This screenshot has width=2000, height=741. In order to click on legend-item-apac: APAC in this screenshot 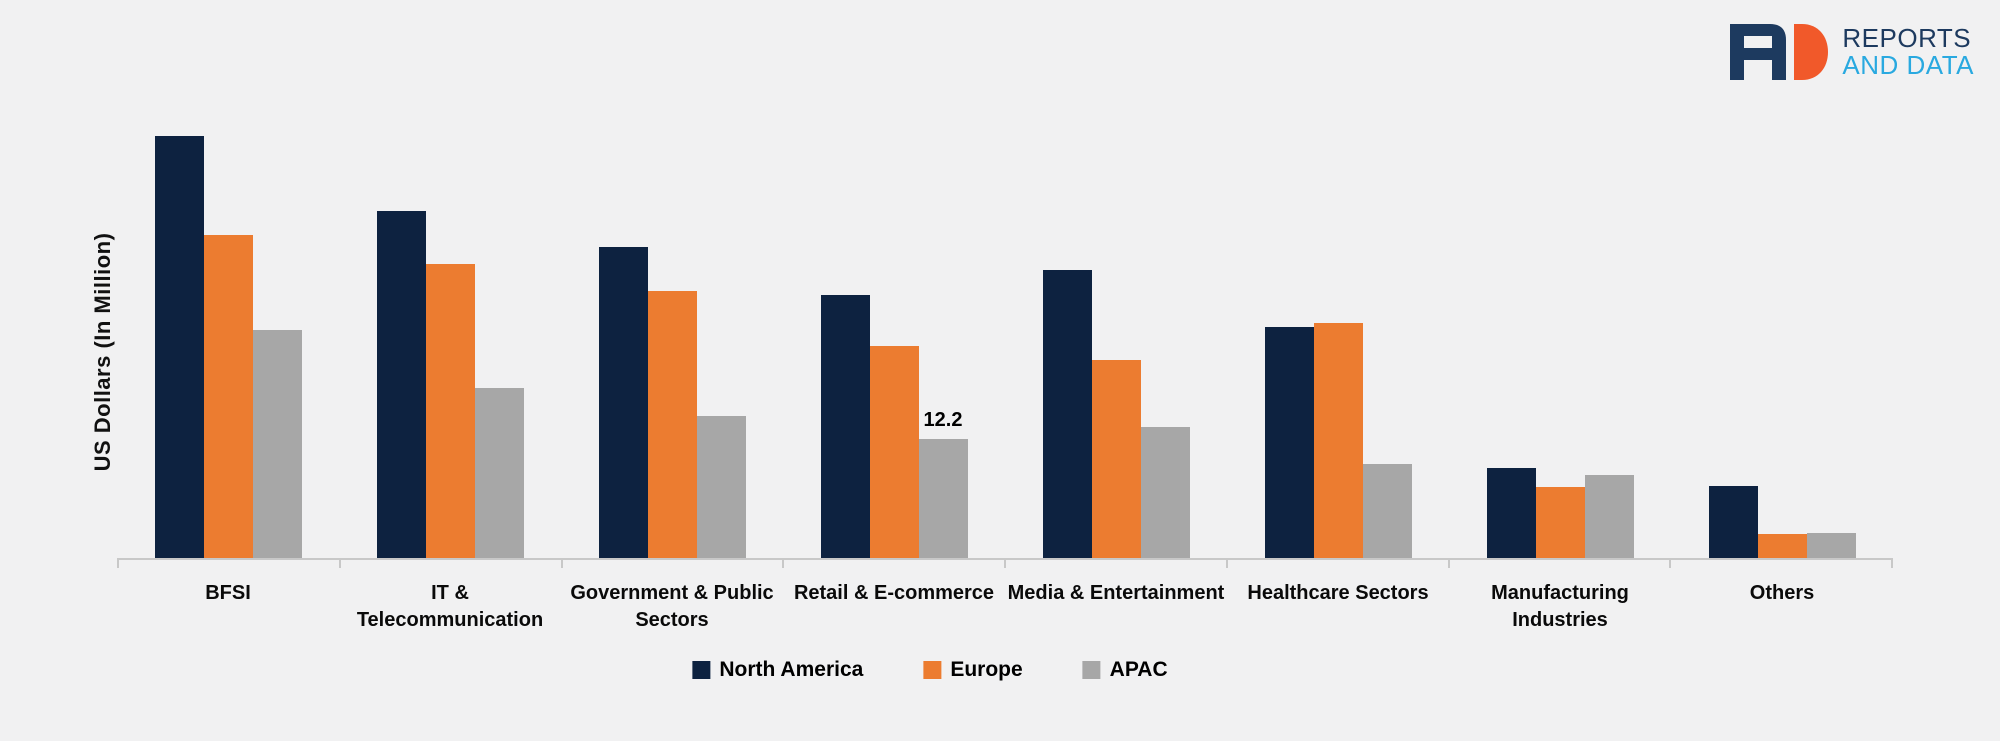, I will do `click(1125, 670)`.